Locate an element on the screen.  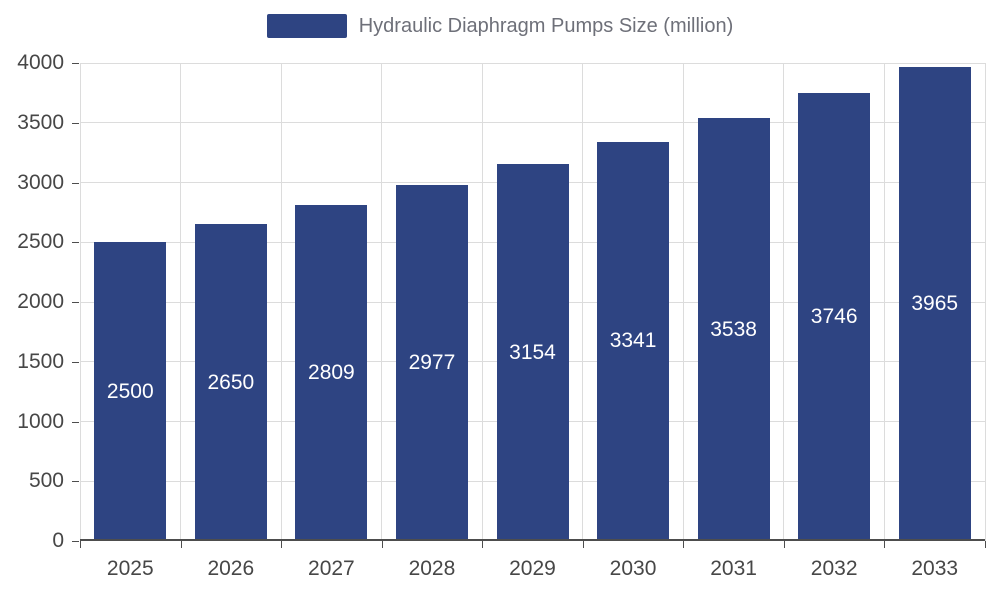
x-axis-tick-label: 2026 is located at coordinates (231, 568).